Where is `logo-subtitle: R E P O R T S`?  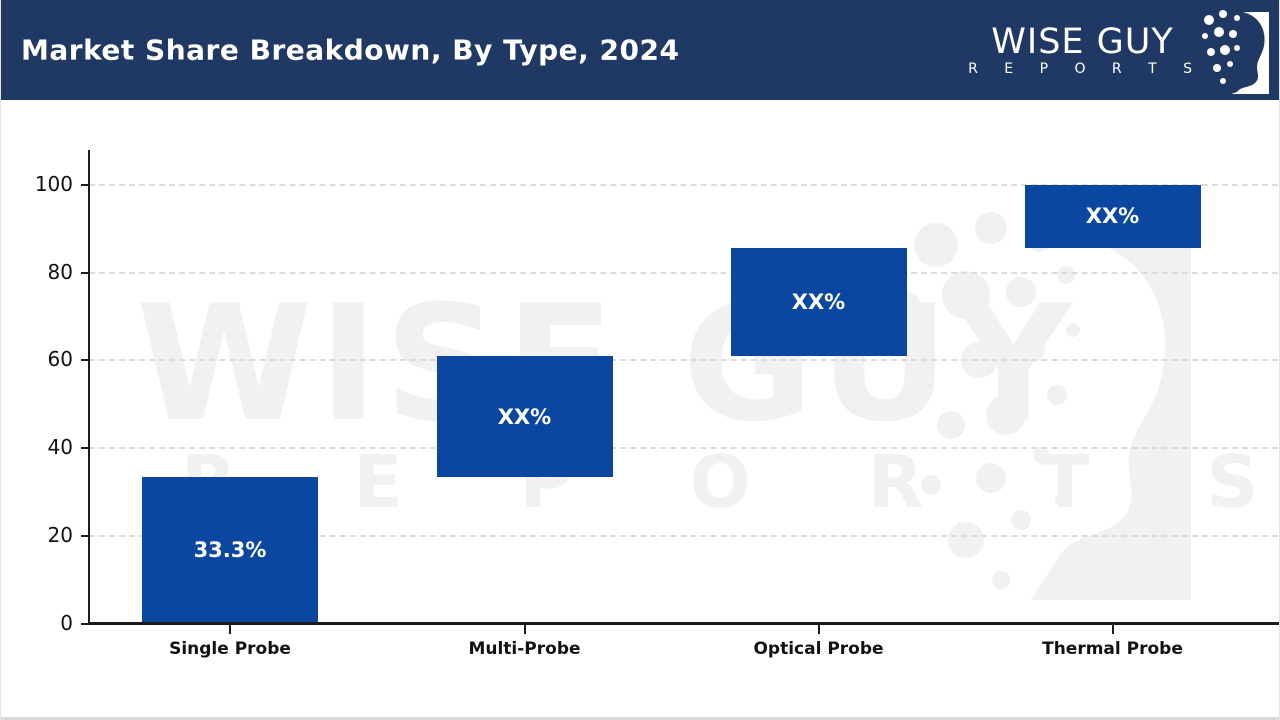
logo-subtitle: R E P O R T S is located at coordinates (1085, 69).